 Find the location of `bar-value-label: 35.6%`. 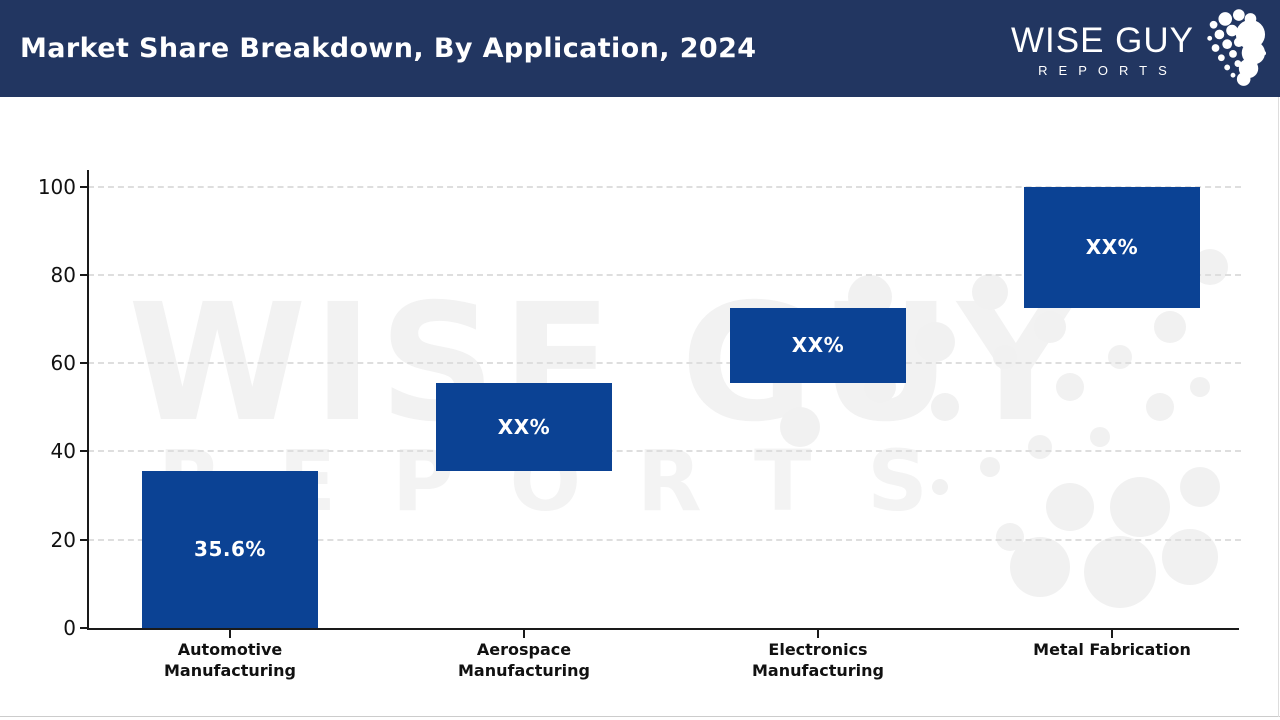

bar-value-label: 35.6% is located at coordinates (230, 549).